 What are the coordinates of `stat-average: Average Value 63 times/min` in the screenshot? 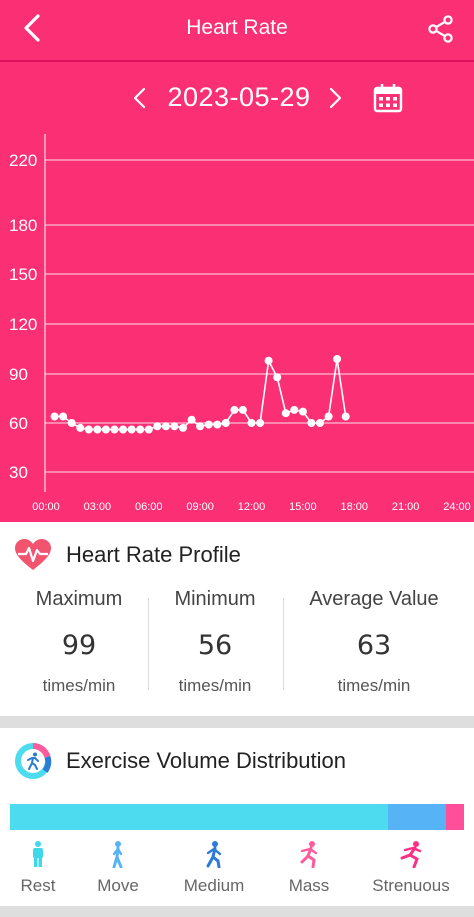 It's located at (374, 643).